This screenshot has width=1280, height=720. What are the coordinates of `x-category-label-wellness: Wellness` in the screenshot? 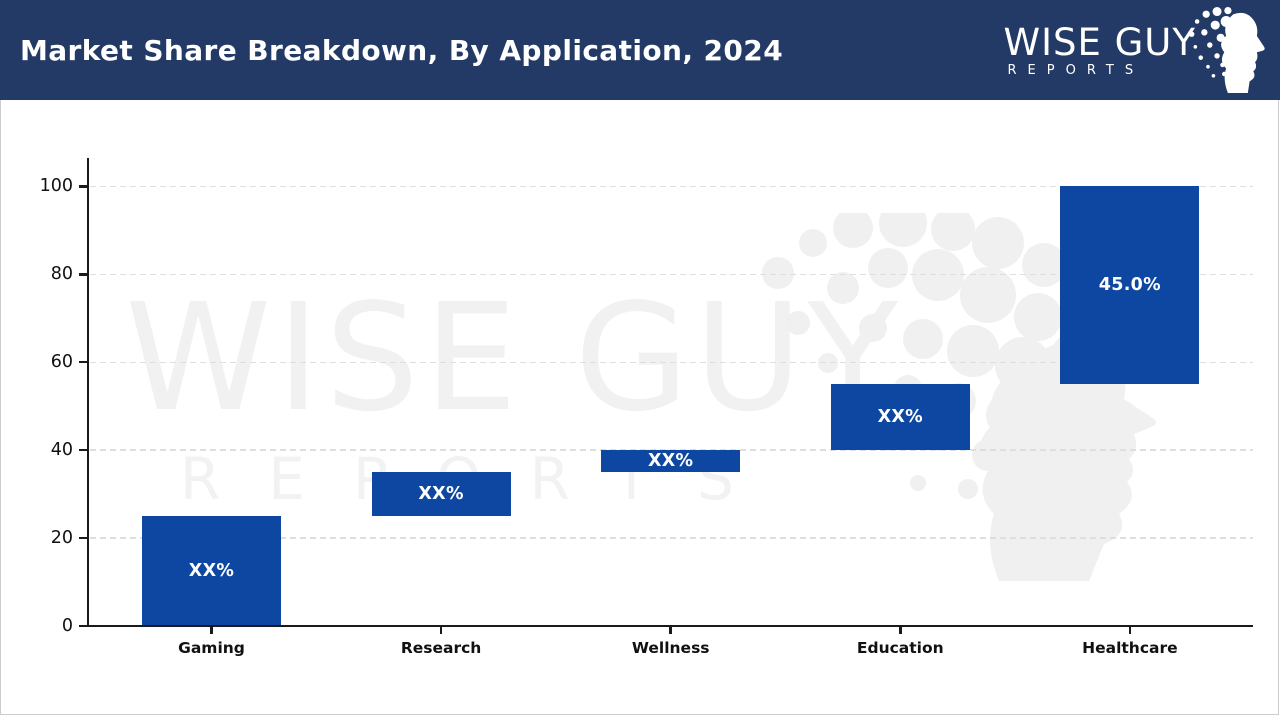 It's located at (670, 648).